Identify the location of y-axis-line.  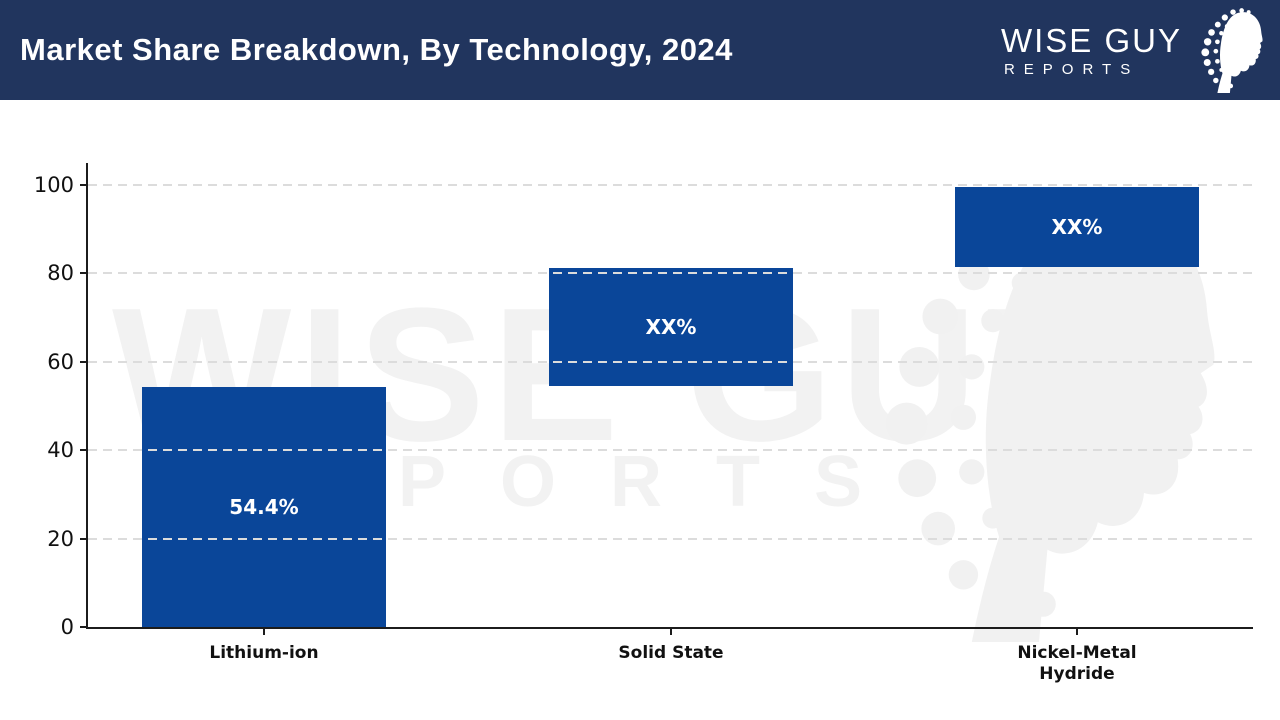
(87, 396).